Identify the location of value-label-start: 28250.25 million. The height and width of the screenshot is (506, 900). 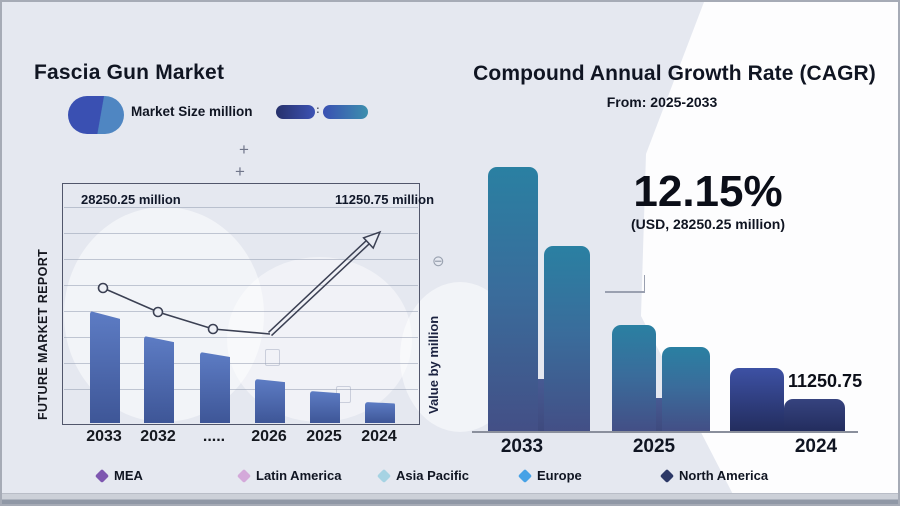
(131, 199).